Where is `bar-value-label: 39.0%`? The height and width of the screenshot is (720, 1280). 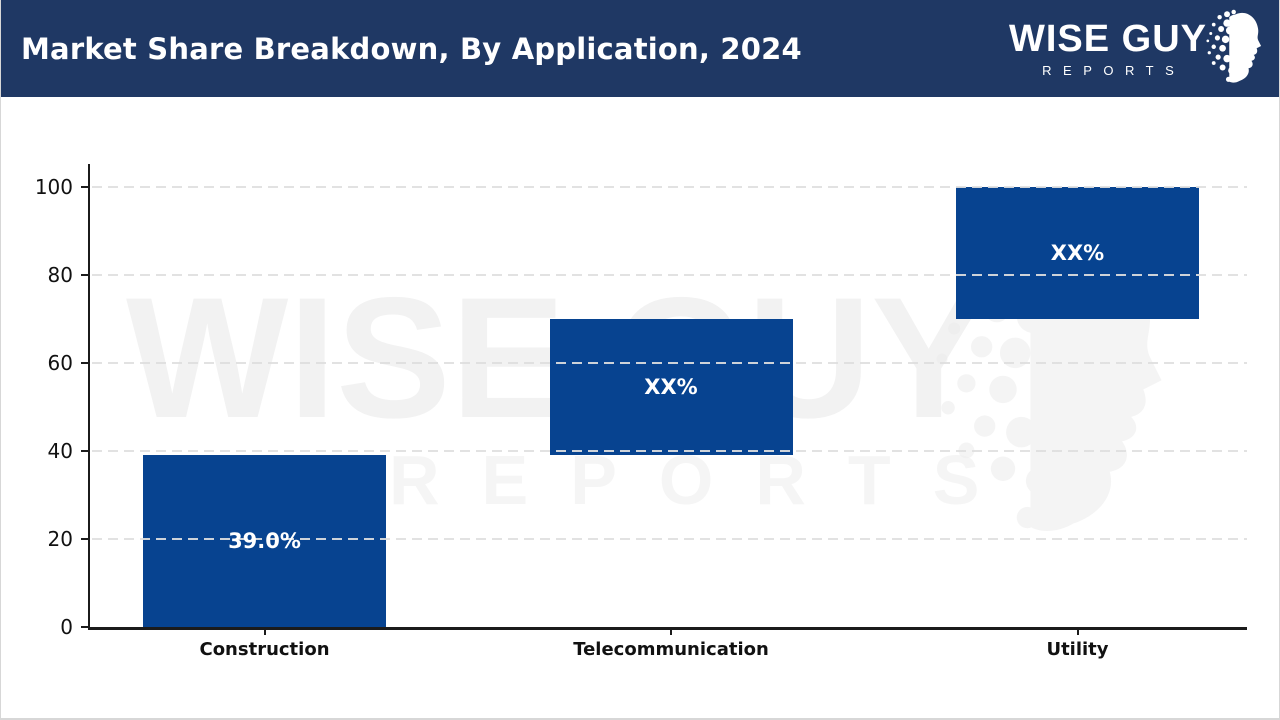
bar-value-label: 39.0% is located at coordinates (264, 541).